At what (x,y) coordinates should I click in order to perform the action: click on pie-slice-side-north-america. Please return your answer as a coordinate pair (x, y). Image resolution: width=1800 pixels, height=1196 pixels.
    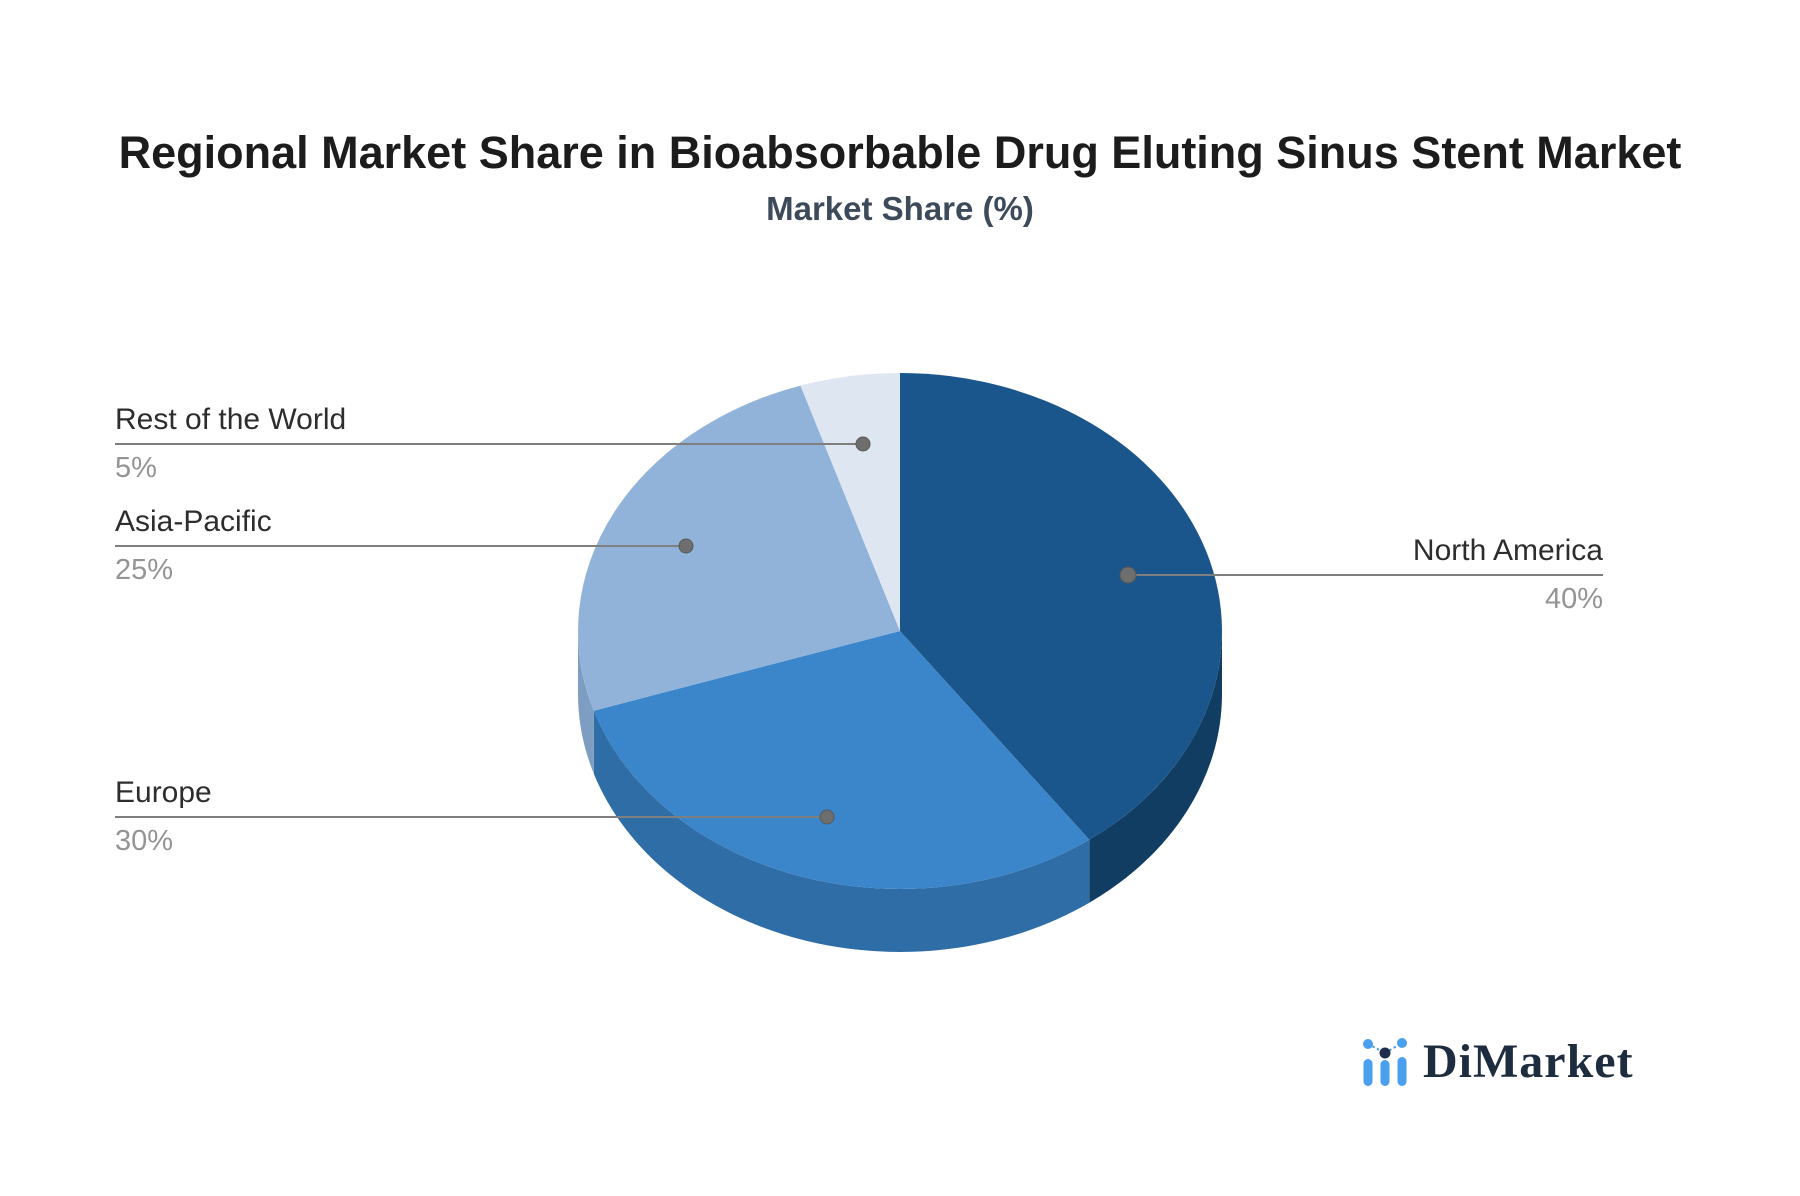
    Looking at the image, I should click on (1155, 767).